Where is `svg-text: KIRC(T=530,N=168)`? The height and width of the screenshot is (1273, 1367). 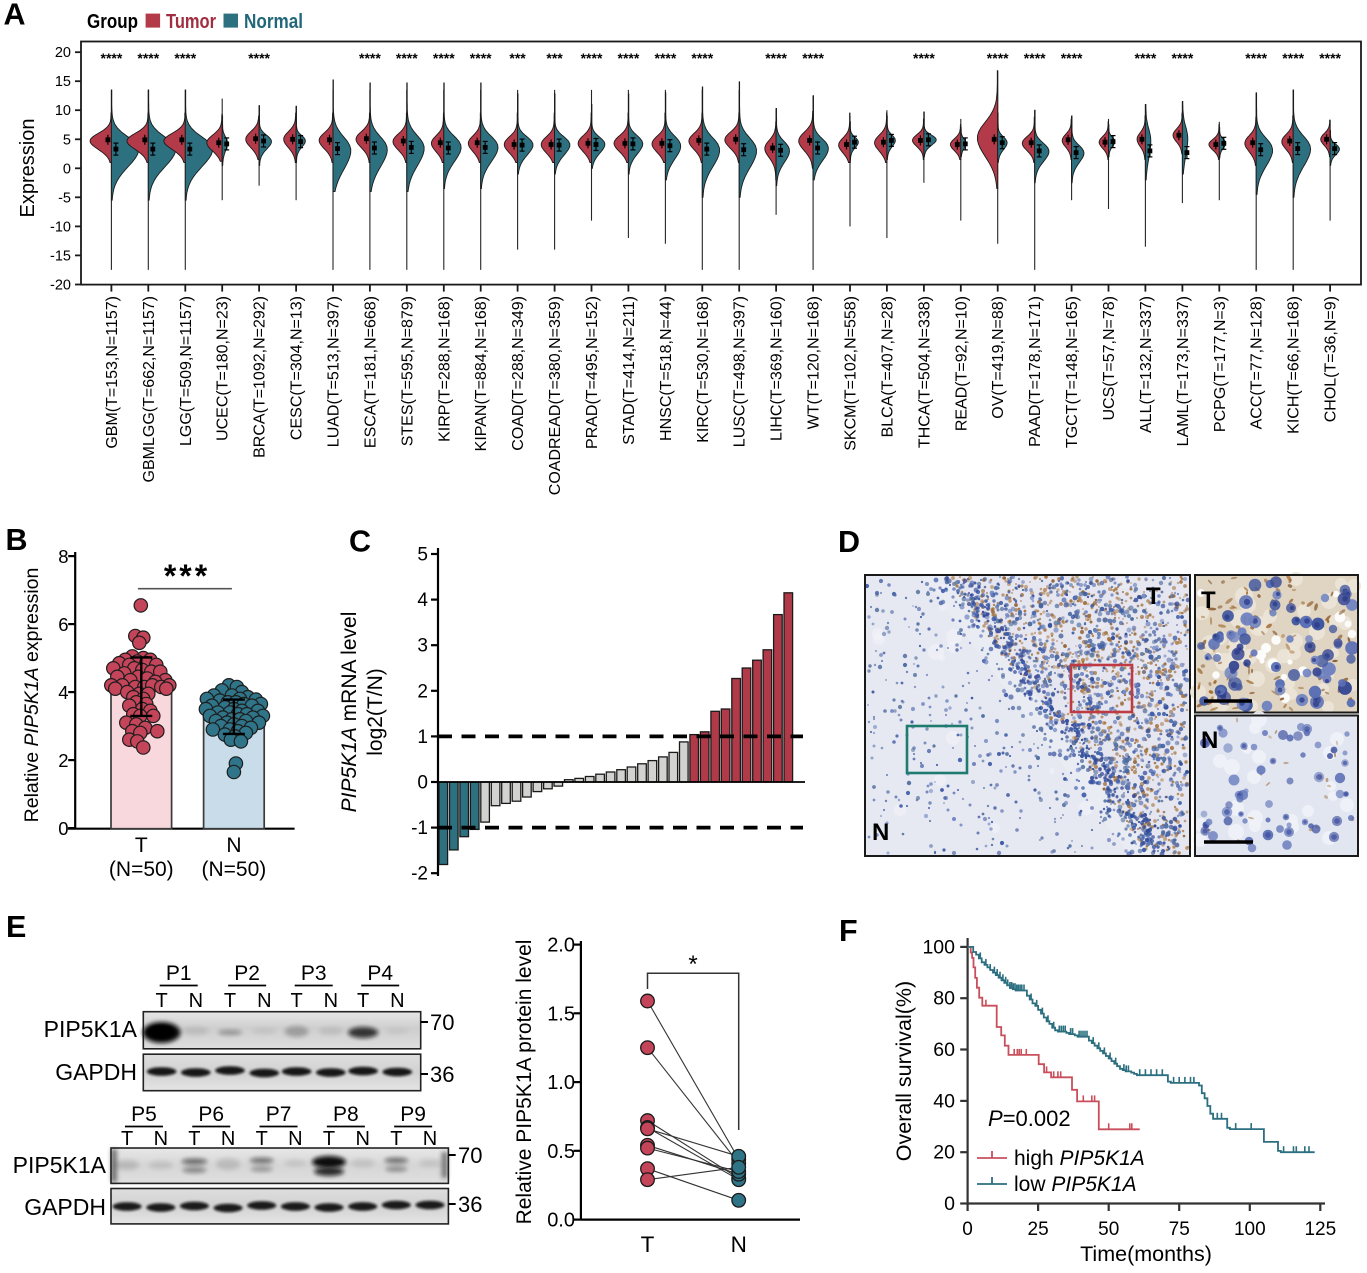
svg-text: KIRC(T=530,N=168) is located at coordinates (703, 369).